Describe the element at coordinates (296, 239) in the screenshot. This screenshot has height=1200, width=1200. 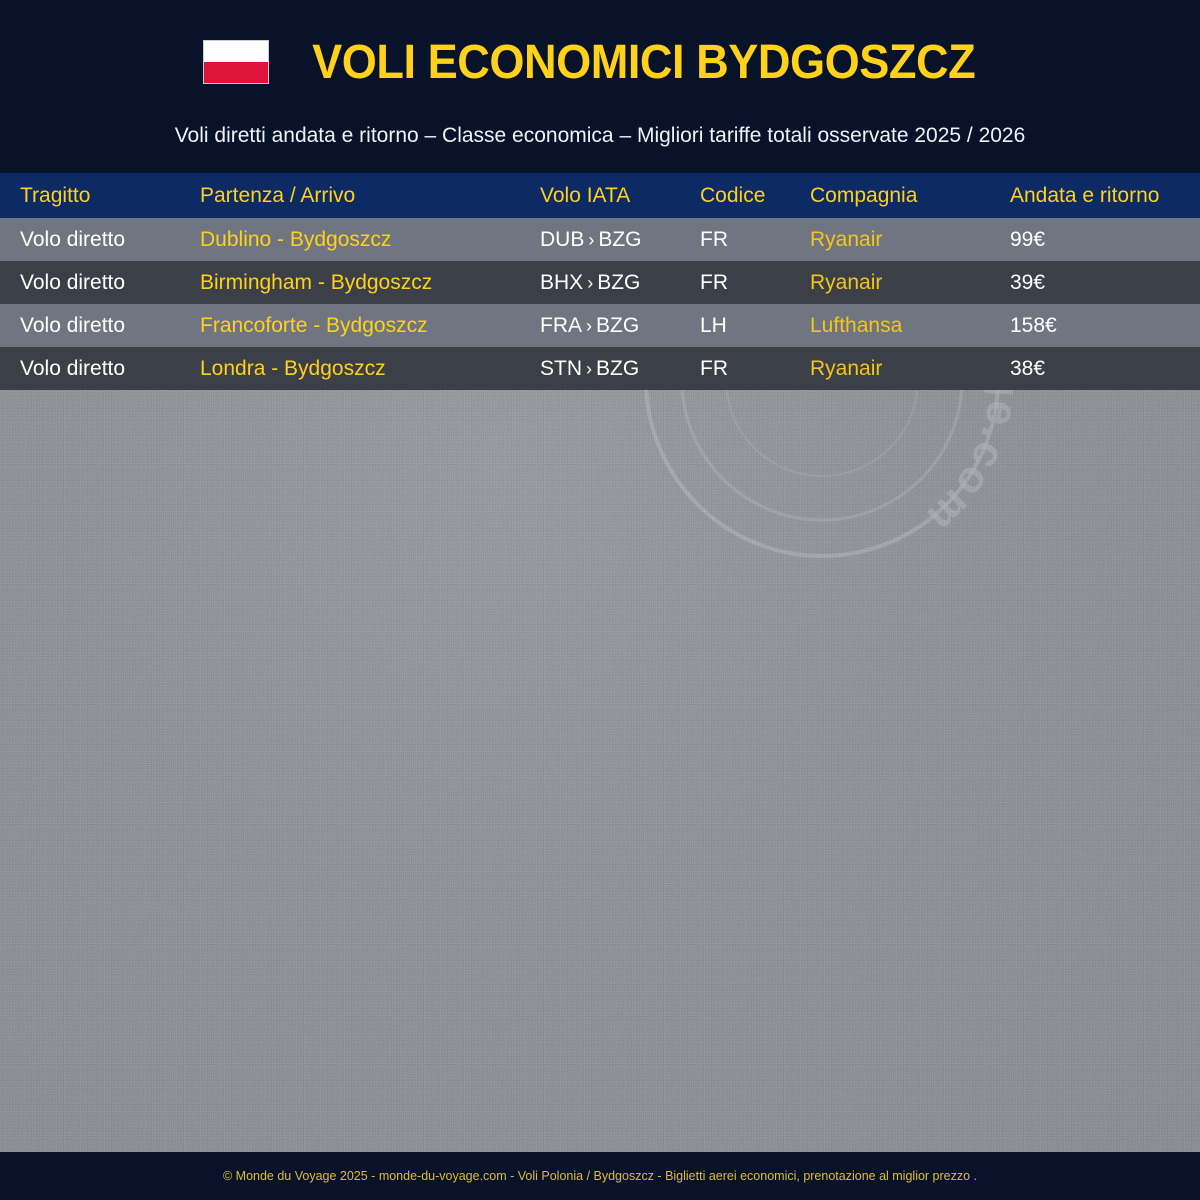
I see `cell-city-pair: Dublino - Bydgoszcz` at that location.